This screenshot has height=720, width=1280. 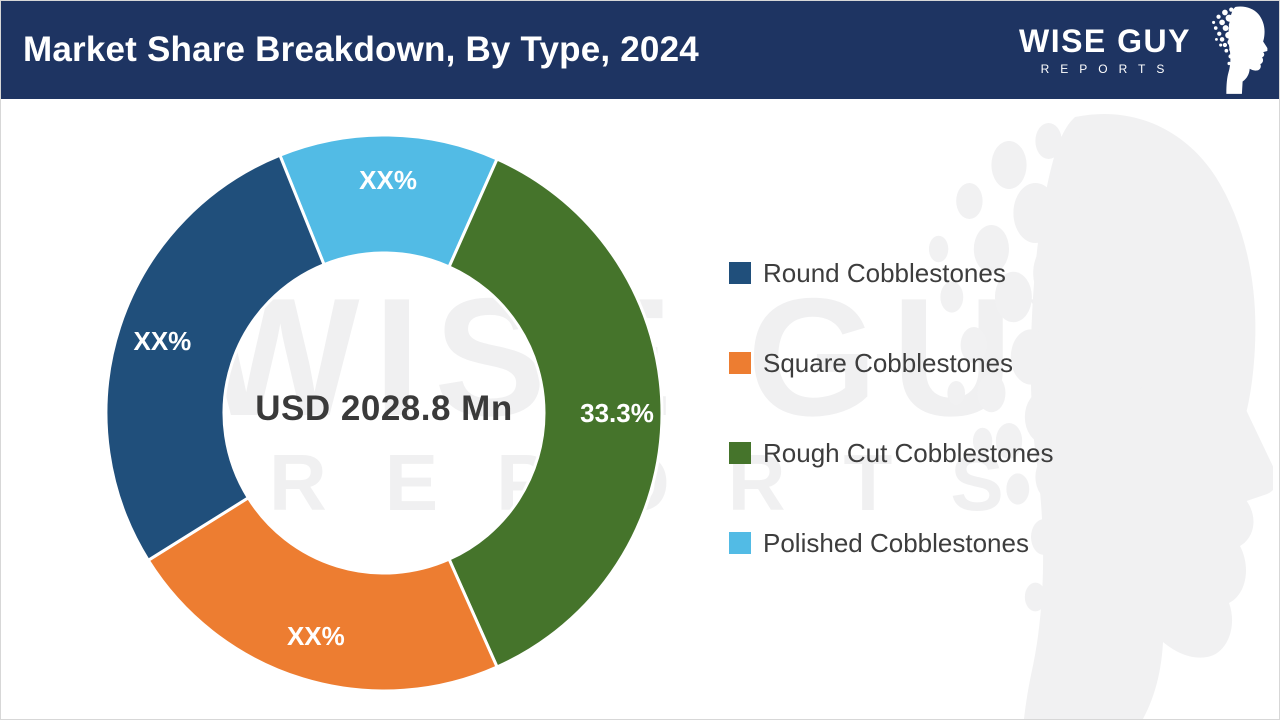 What do you see at coordinates (388, 180) in the screenshot?
I see `segment-value-label-polished: XX%` at bounding box center [388, 180].